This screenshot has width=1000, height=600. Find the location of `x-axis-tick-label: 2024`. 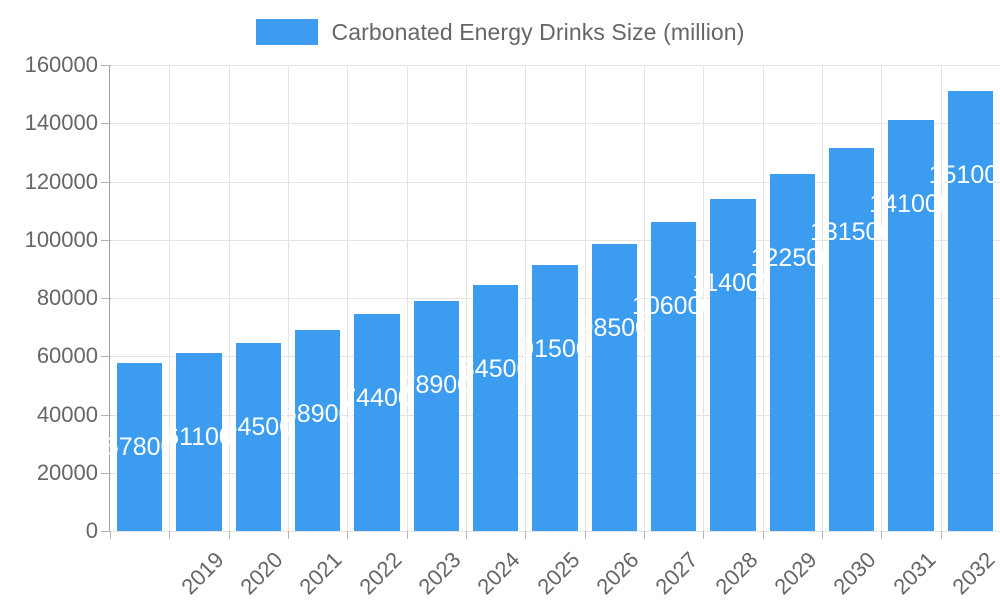

x-axis-tick-label: 2024 is located at coordinates (498, 573).